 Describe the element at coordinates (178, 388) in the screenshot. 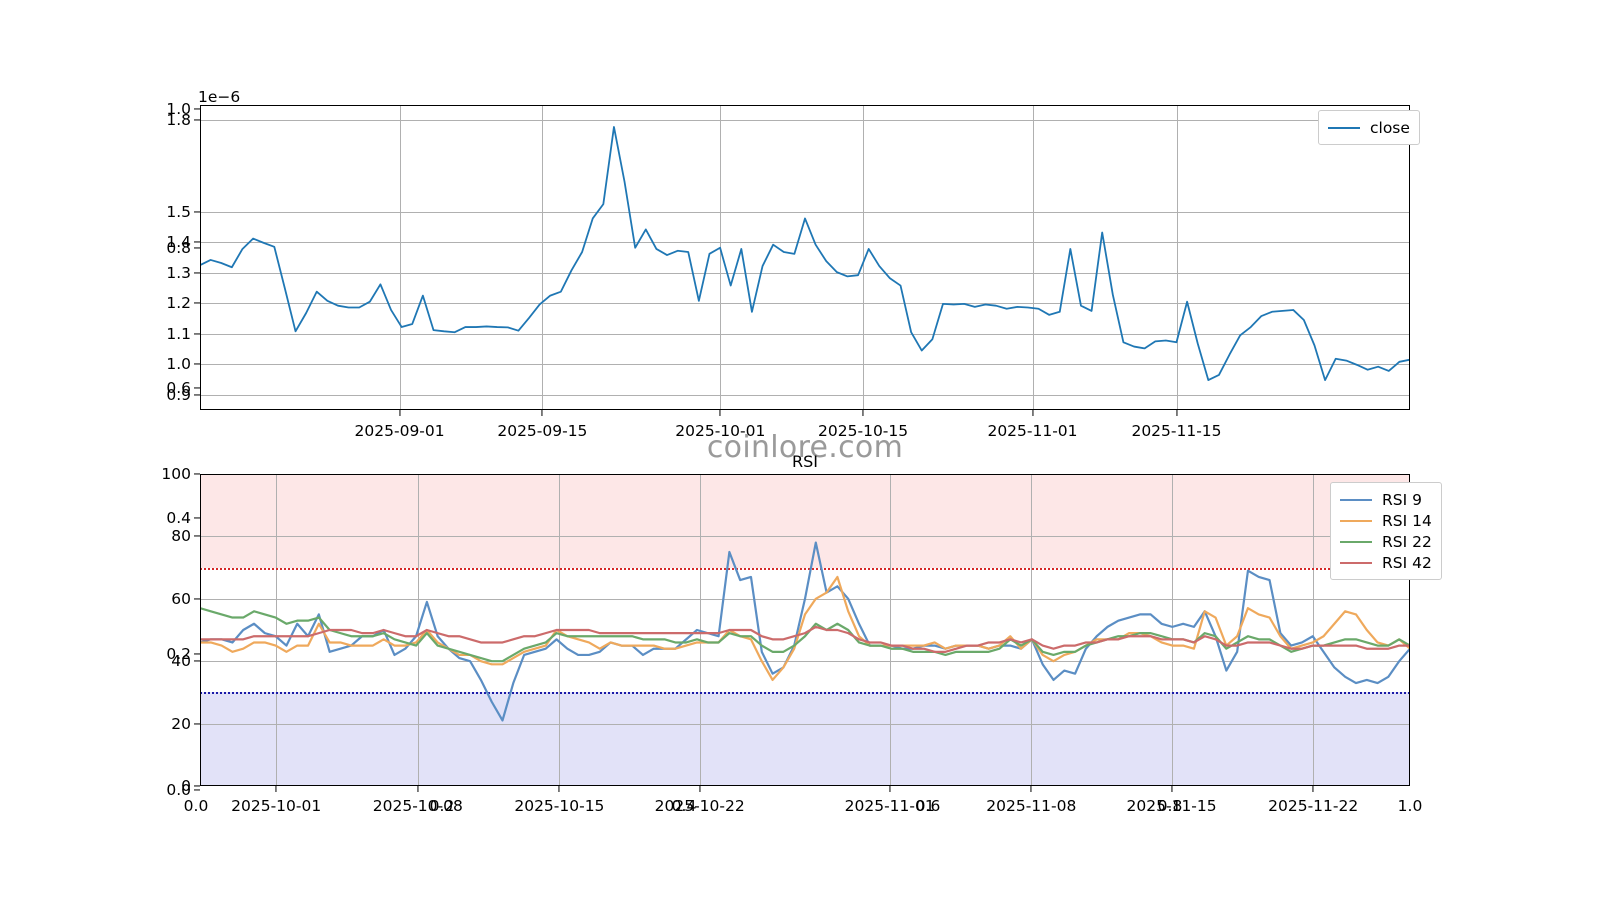

I see `price-y-tick-label-secondary: 0.6` at that location.